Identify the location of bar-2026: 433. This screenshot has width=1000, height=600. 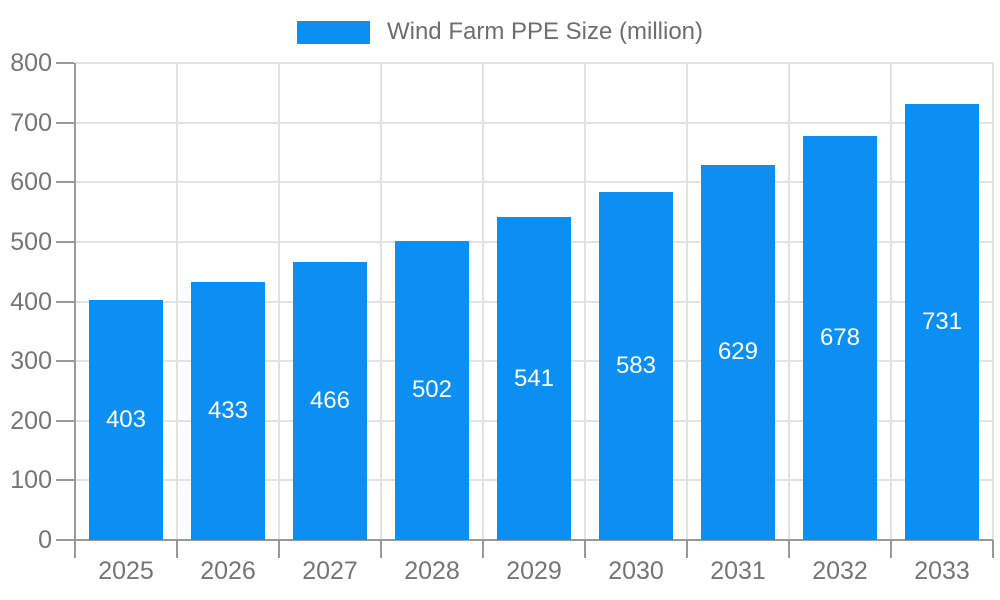
(228, 410).